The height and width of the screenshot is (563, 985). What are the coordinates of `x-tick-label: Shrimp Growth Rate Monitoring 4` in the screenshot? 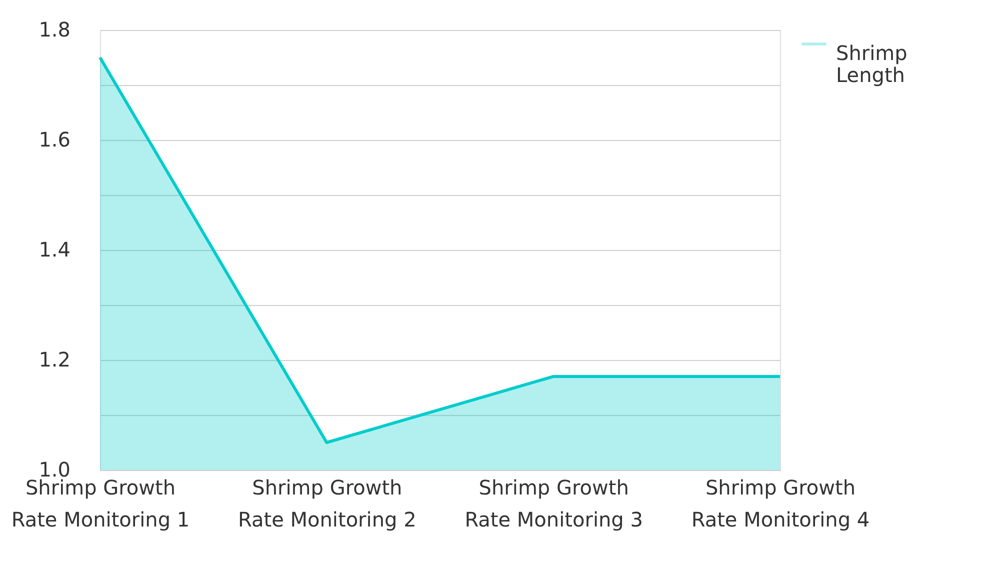 It's located at (780, 504).